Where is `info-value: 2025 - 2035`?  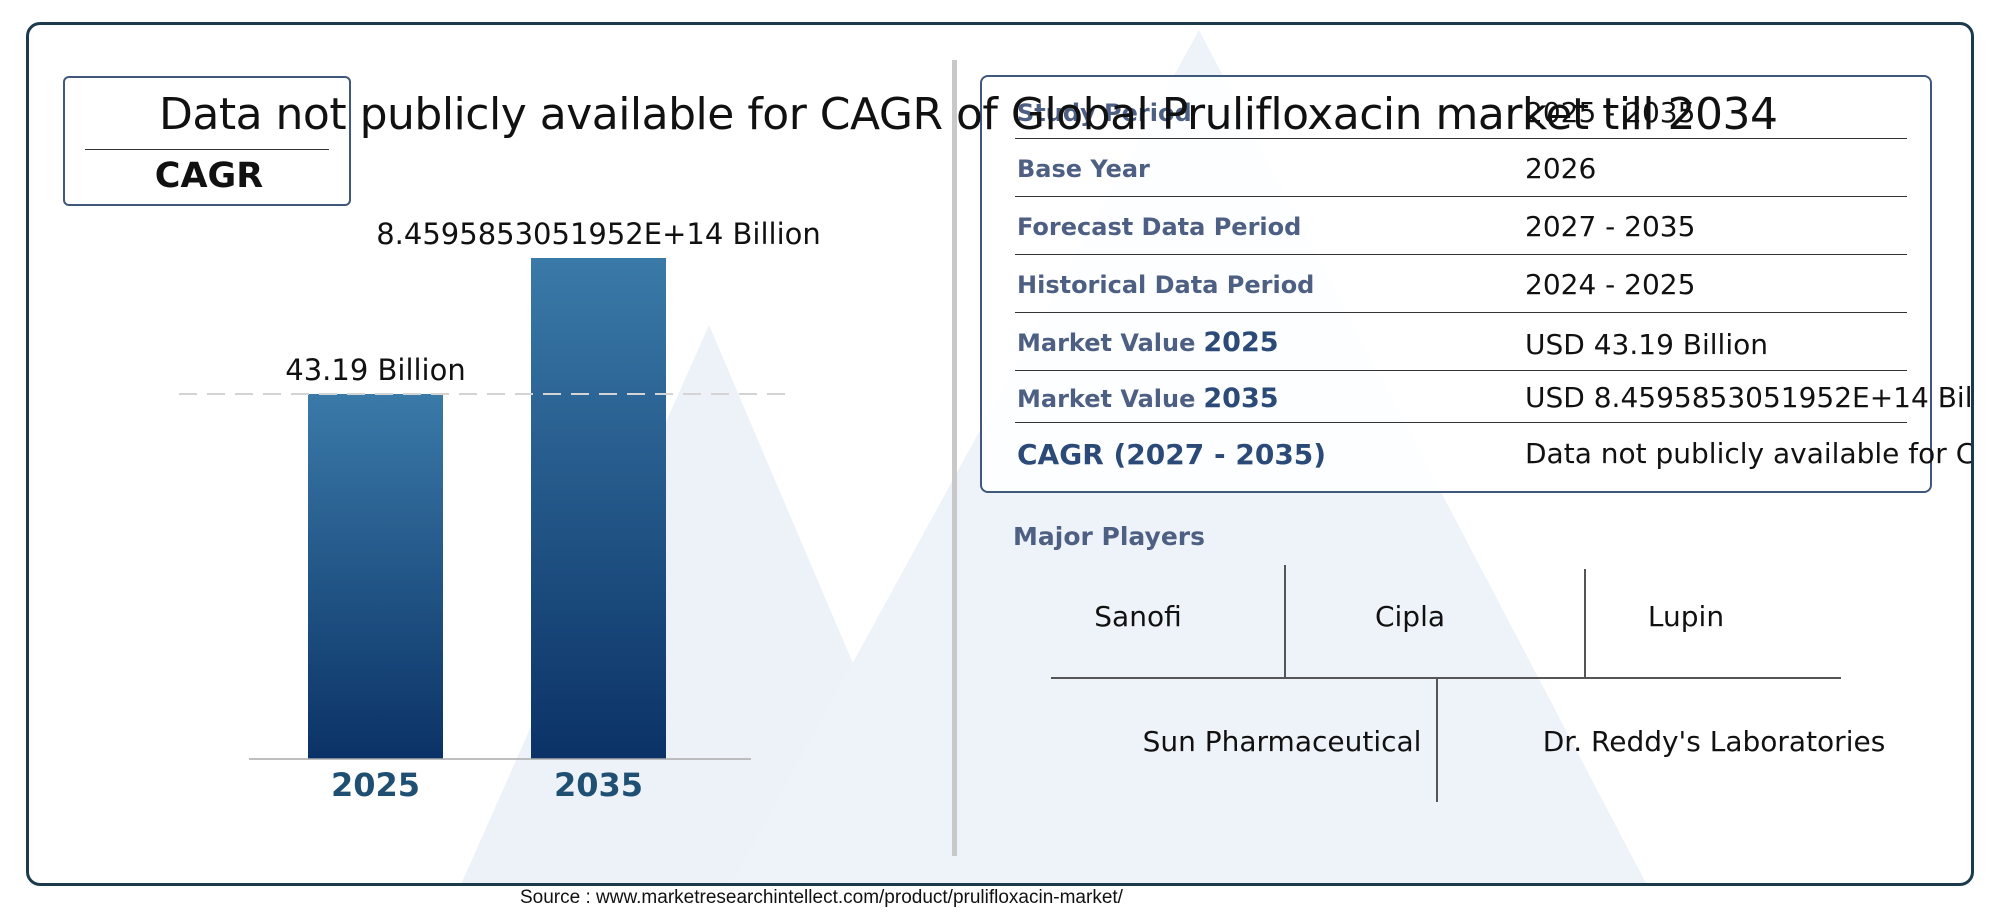
info-value: 2025 - 2035 is located at coordinates (1610, 112).